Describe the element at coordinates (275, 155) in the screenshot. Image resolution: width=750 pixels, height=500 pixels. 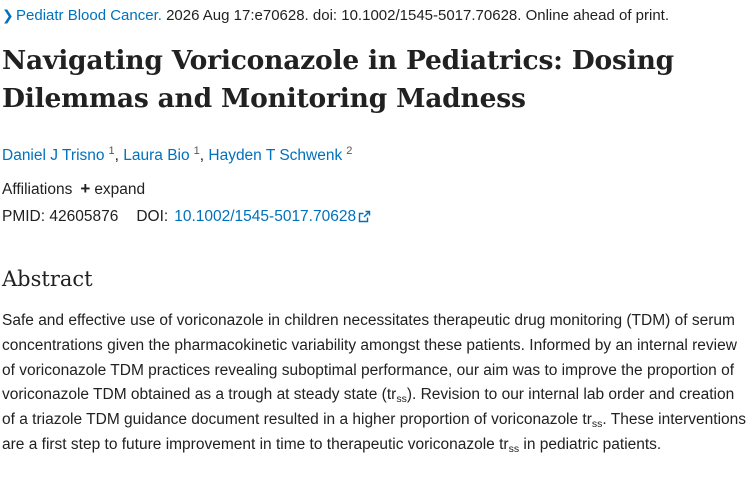
I see `author-link-schwenk: Hayden T Schwenk` at that location.